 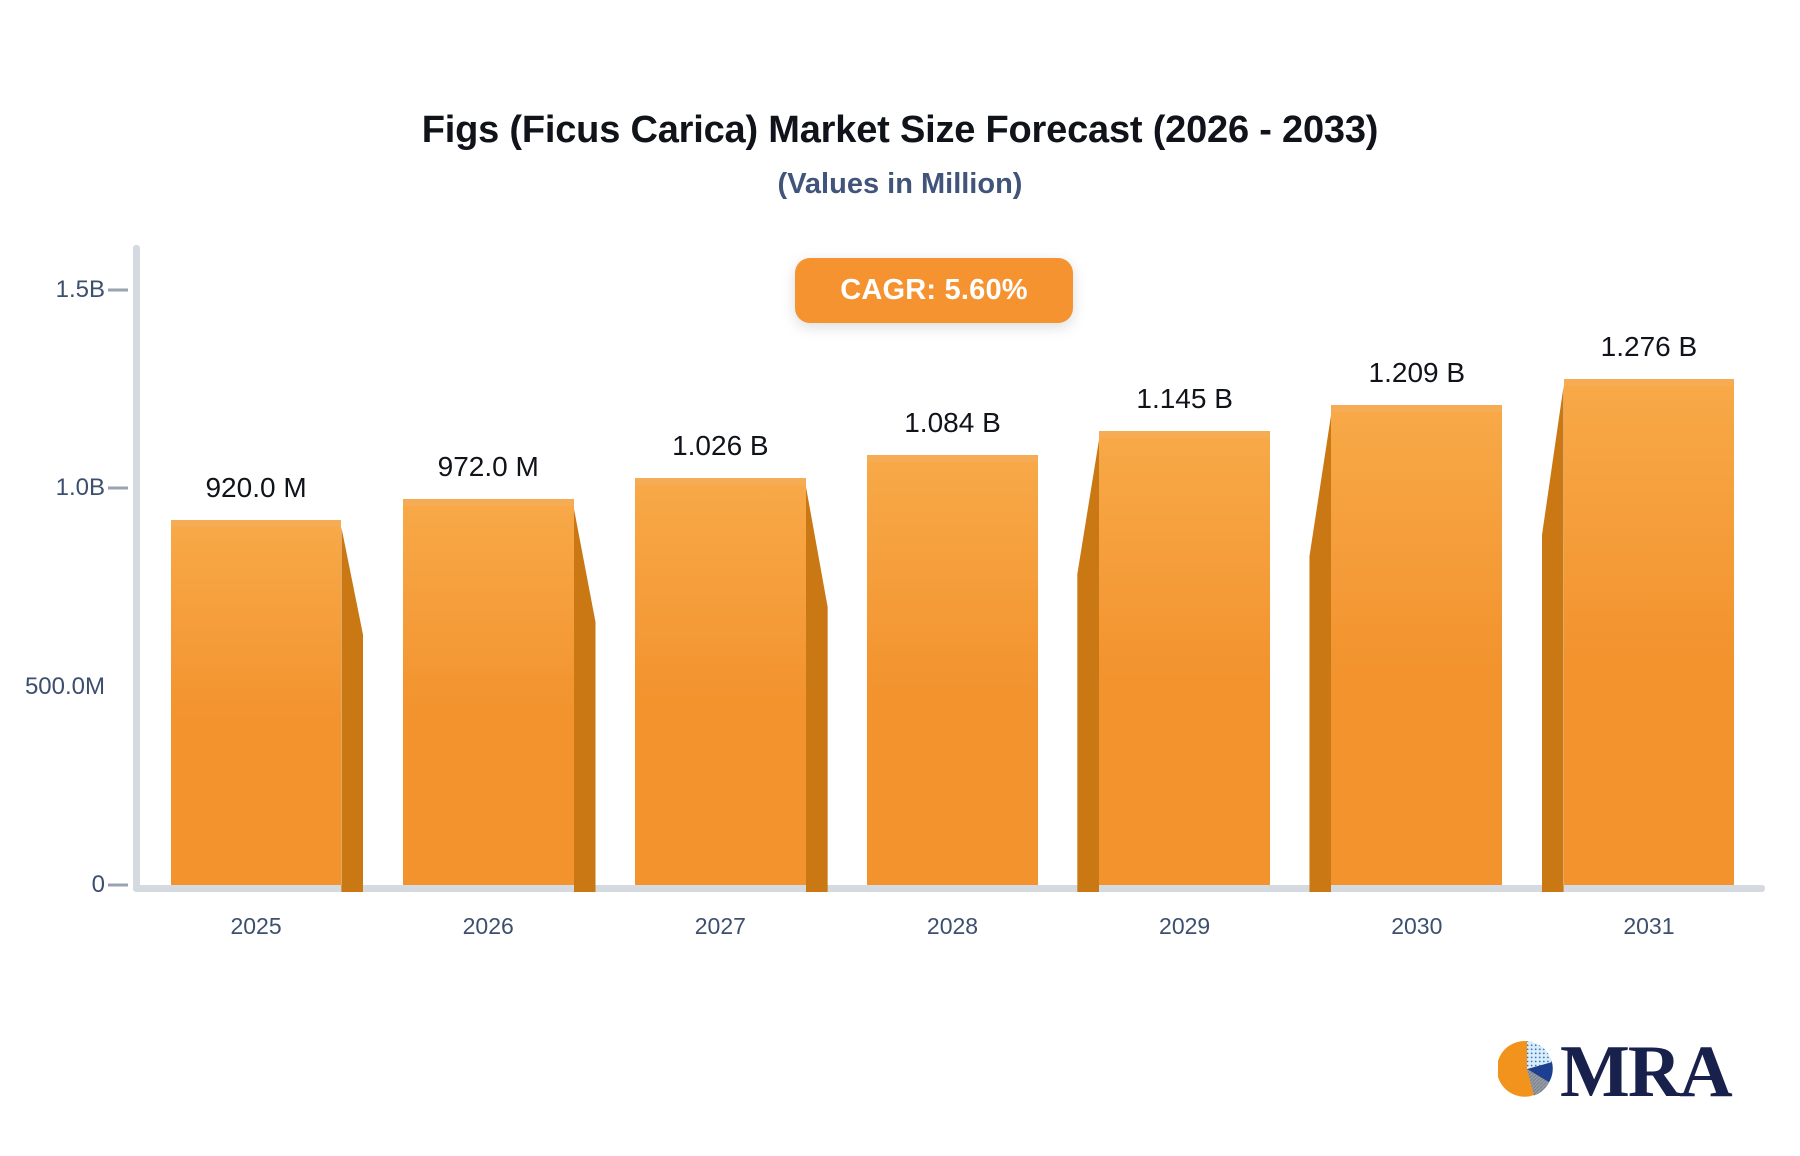 I want to click on bar-value-label: 1.276 B, so click(x=1649, y=346).